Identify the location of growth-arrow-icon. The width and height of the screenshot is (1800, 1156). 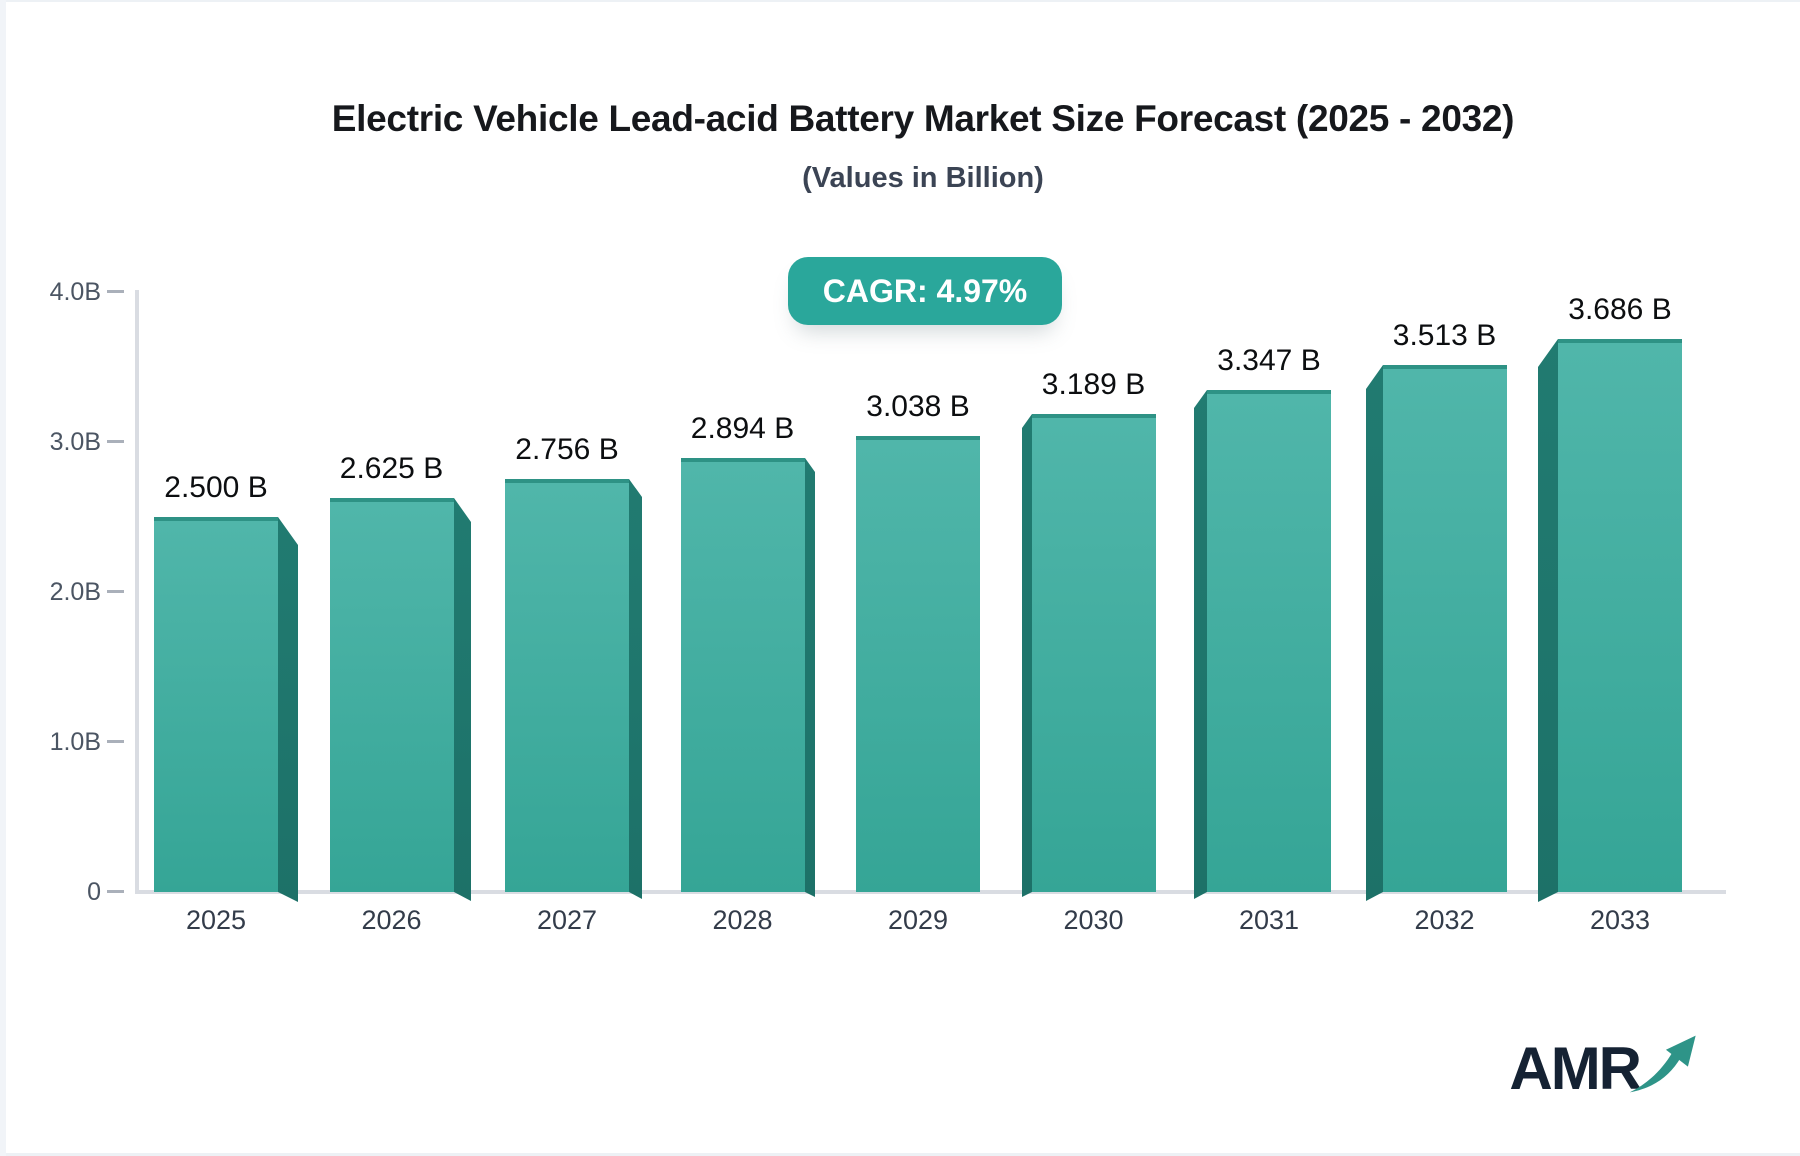
(1662, 1063).